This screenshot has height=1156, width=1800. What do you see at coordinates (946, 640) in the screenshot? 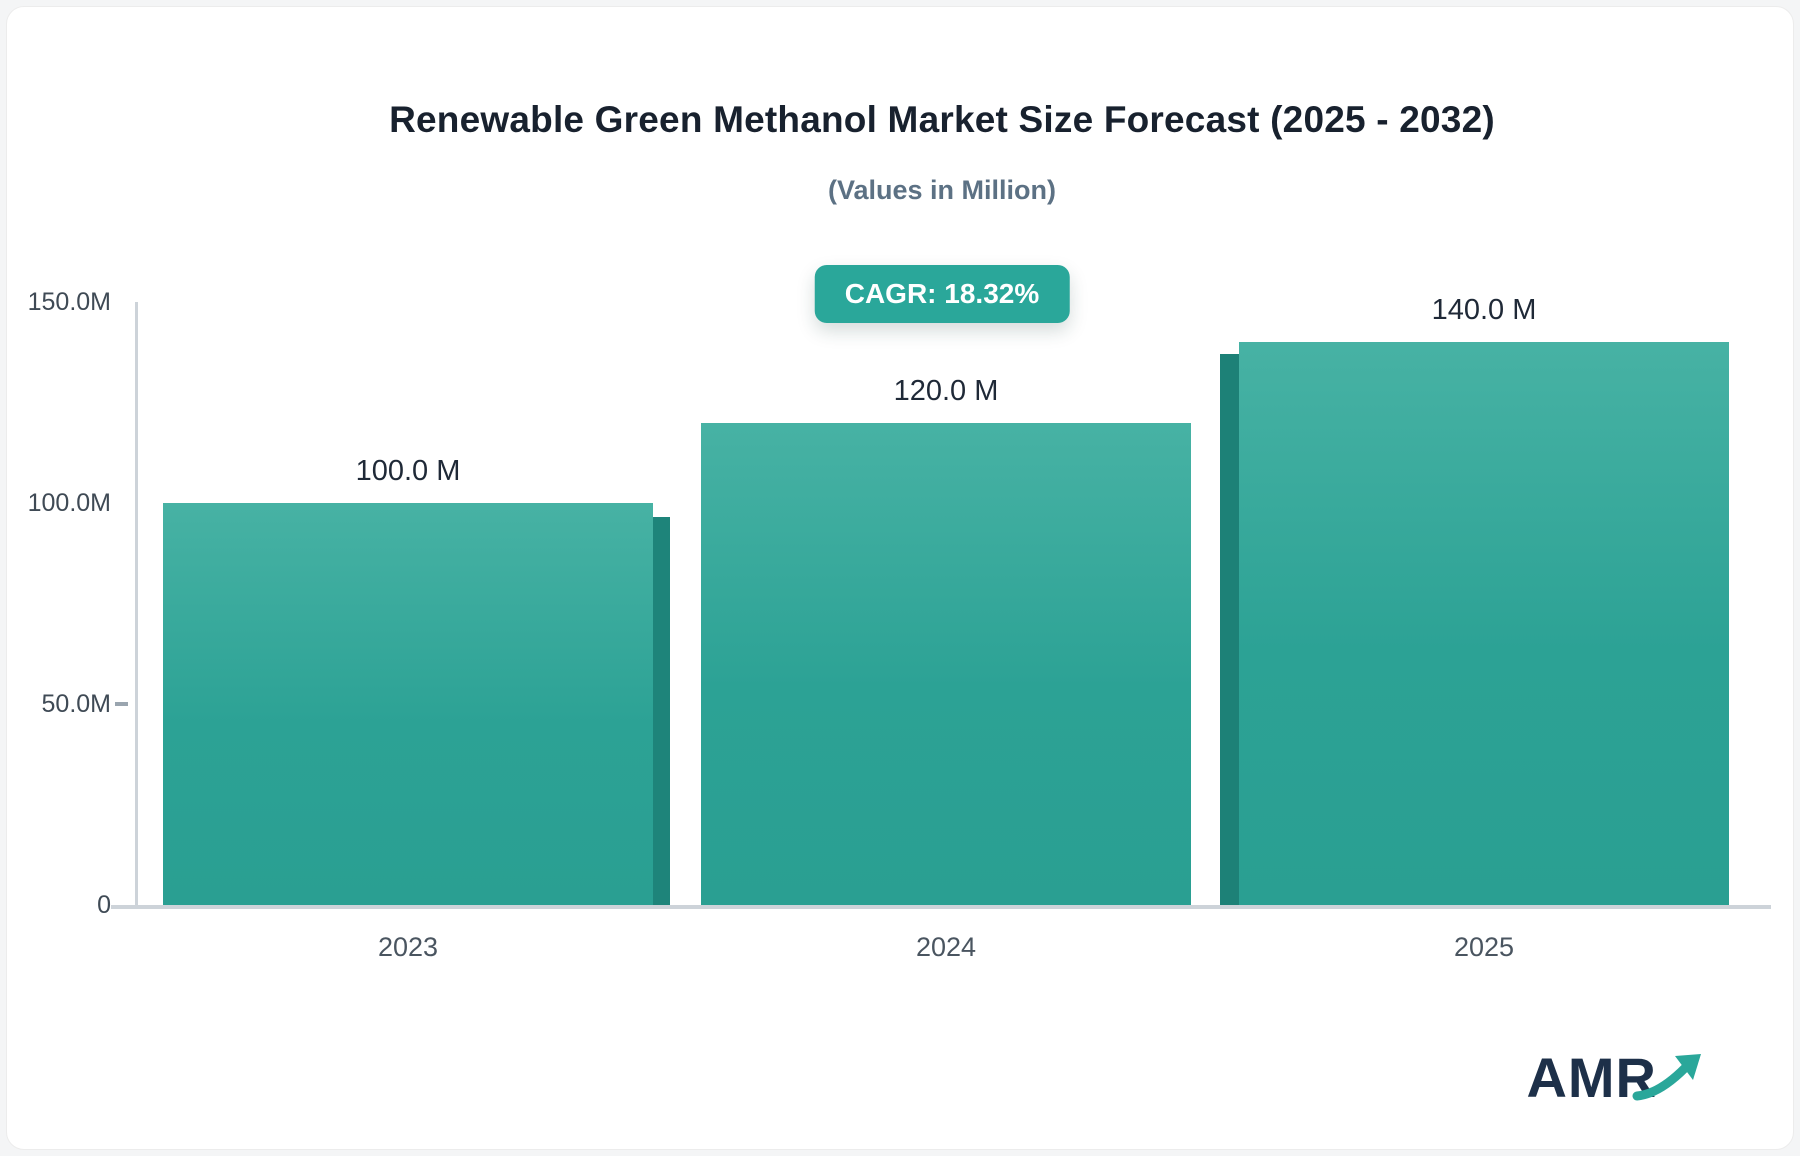
I see `bar-2024: 120.0 M` at bounding box center [946, 640].